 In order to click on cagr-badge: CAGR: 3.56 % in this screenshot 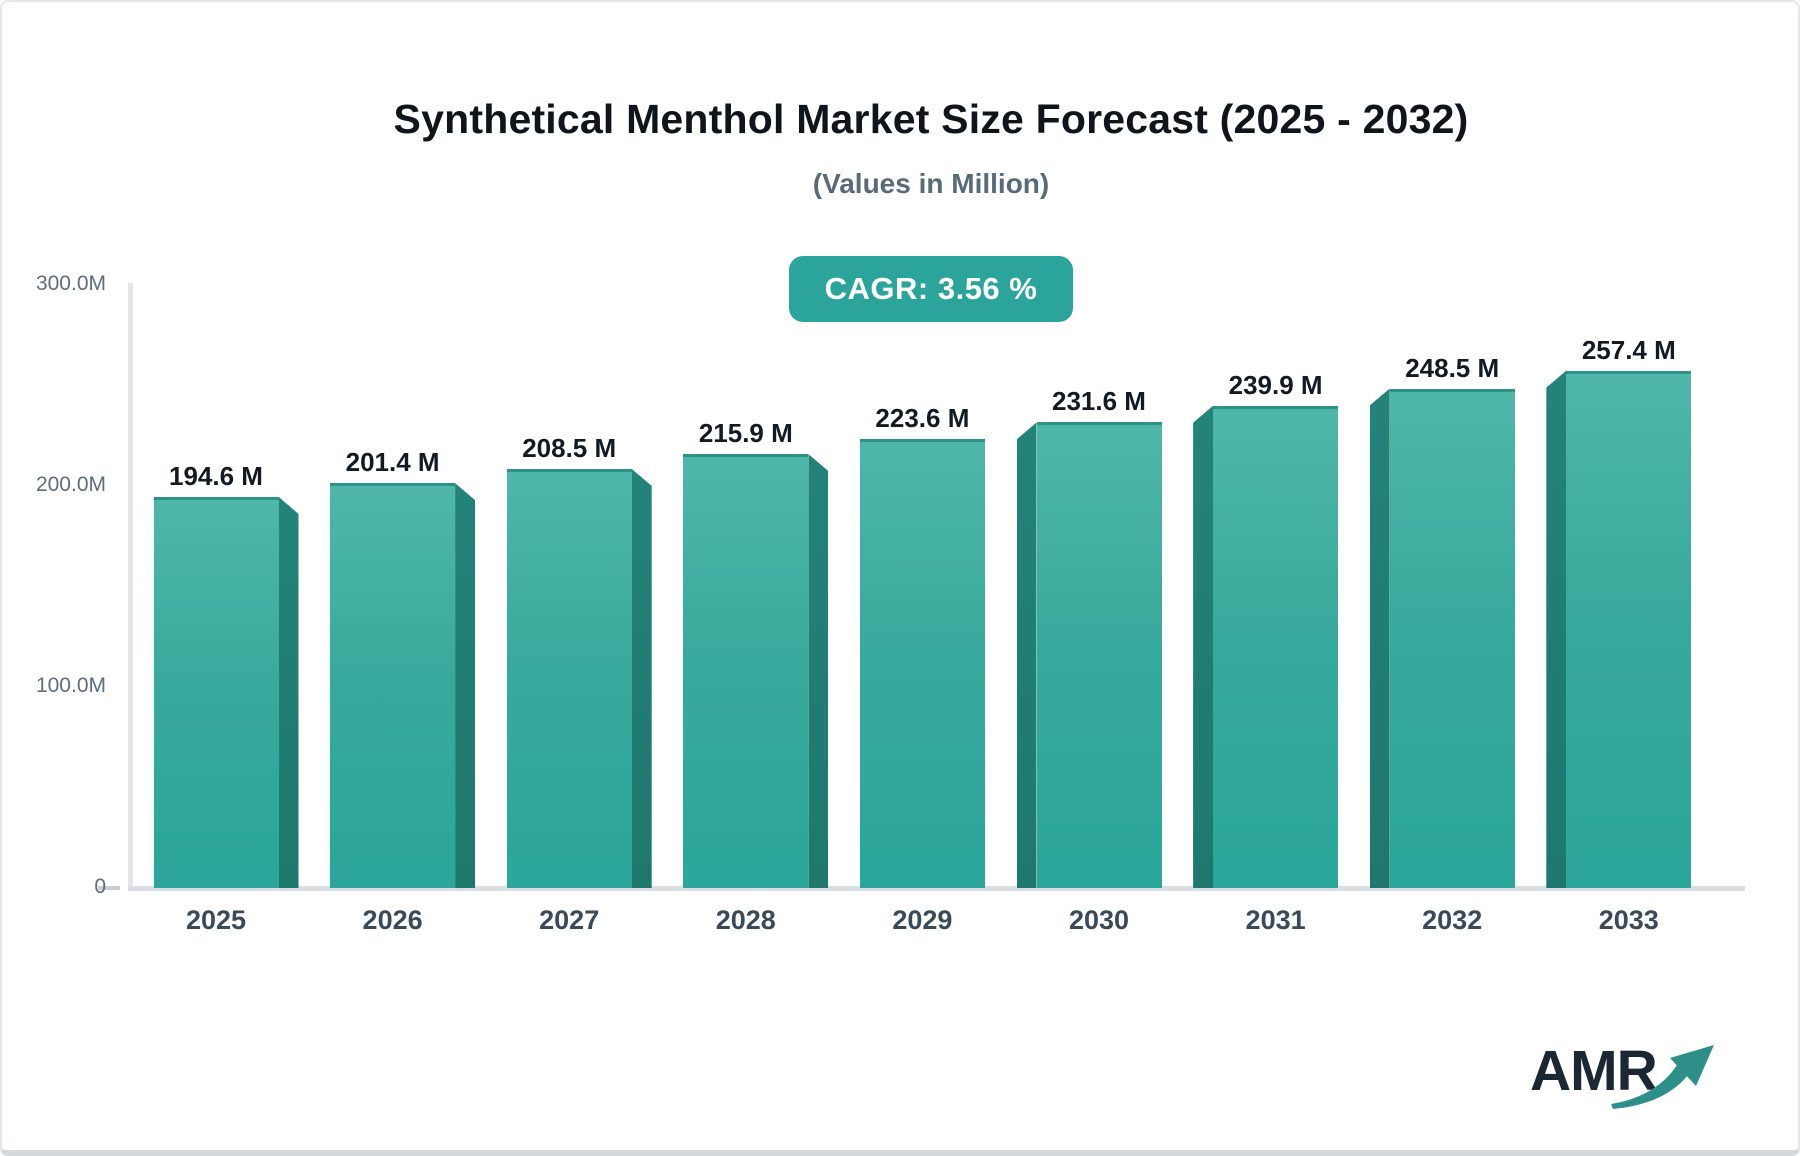, I will do `click(931, 289)`.